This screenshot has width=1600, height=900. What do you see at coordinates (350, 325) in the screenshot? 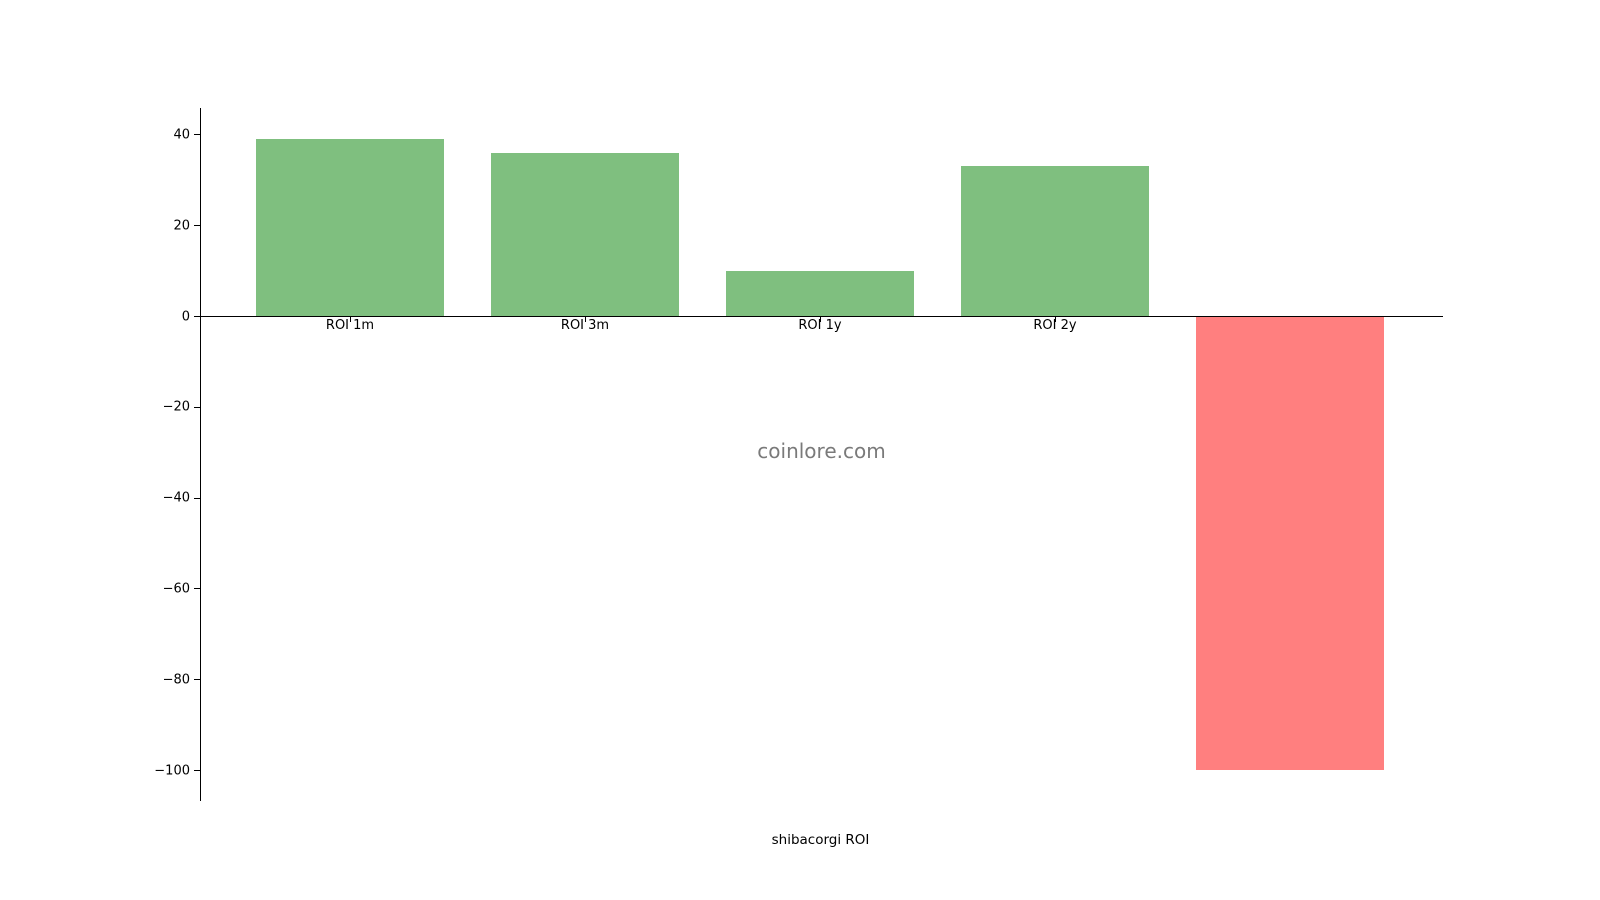
I see `x-tick-label: ROI 1m` at bounding box center [350, 325].